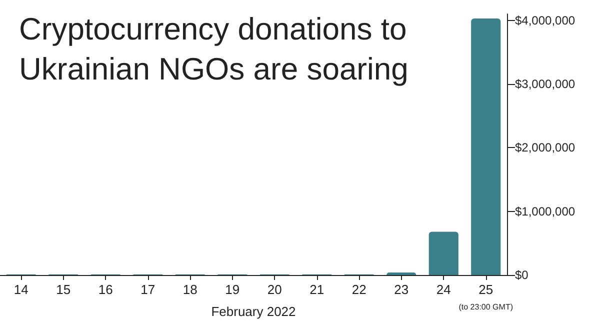 The image size is (595, 325). Describe the element at coordinates (486, 289) in the screenshot. I see `x-tick-label: 25` at that location.